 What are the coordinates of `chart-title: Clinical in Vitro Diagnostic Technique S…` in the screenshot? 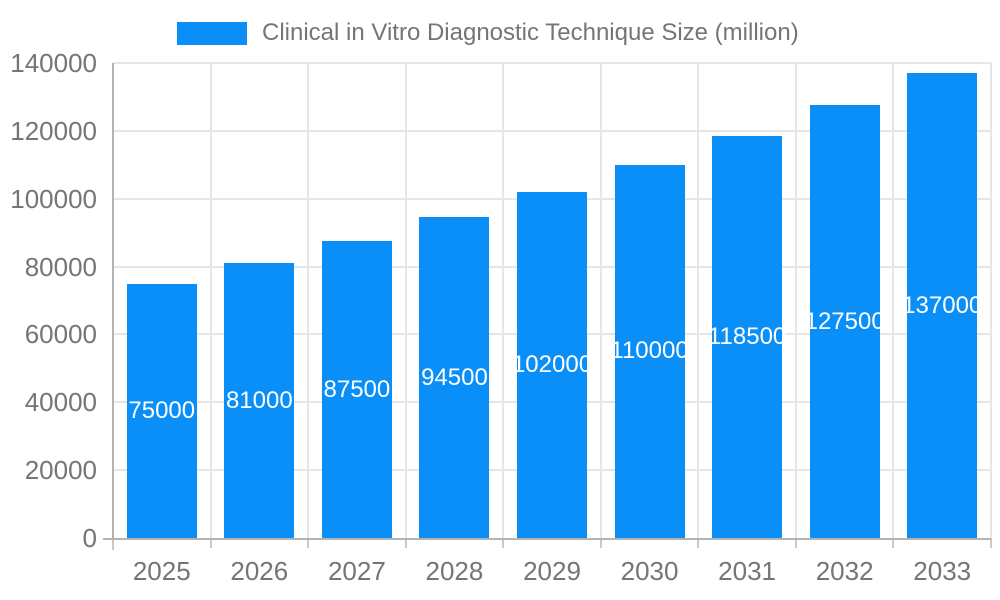 It's located at (530, 32).